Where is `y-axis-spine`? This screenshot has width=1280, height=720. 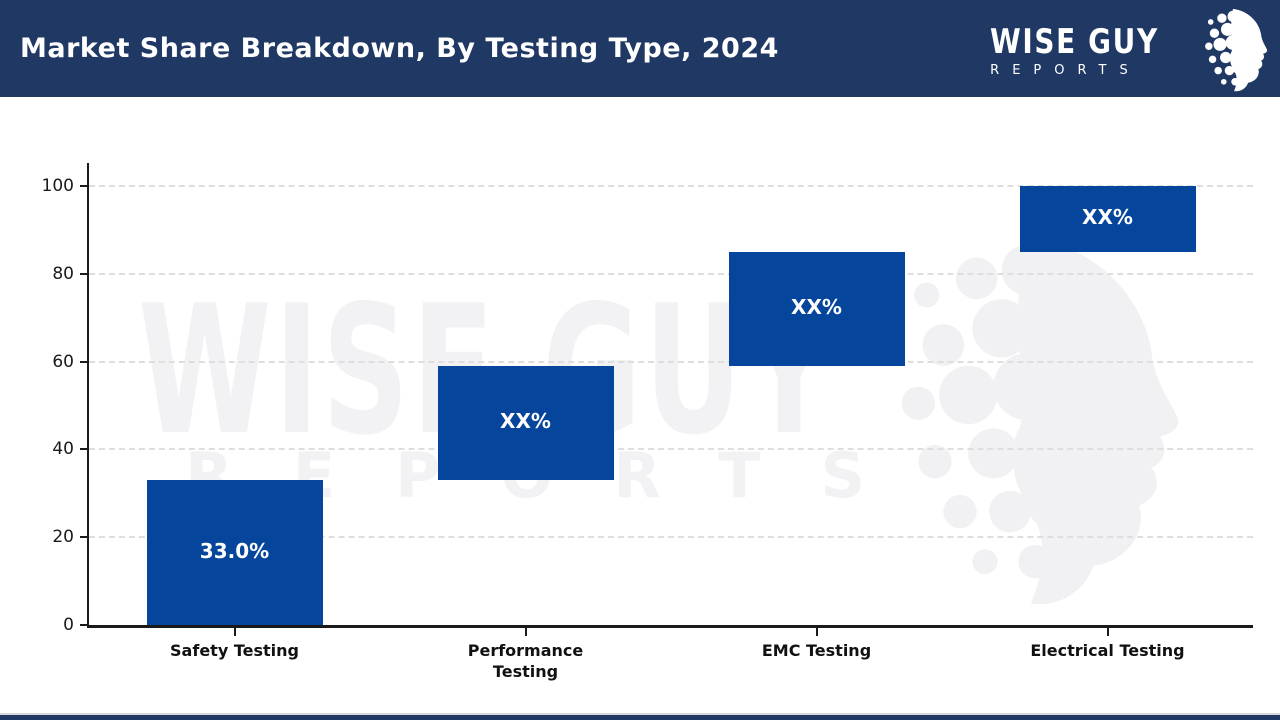 y-axis-spine is located at coordinates (88, 395).